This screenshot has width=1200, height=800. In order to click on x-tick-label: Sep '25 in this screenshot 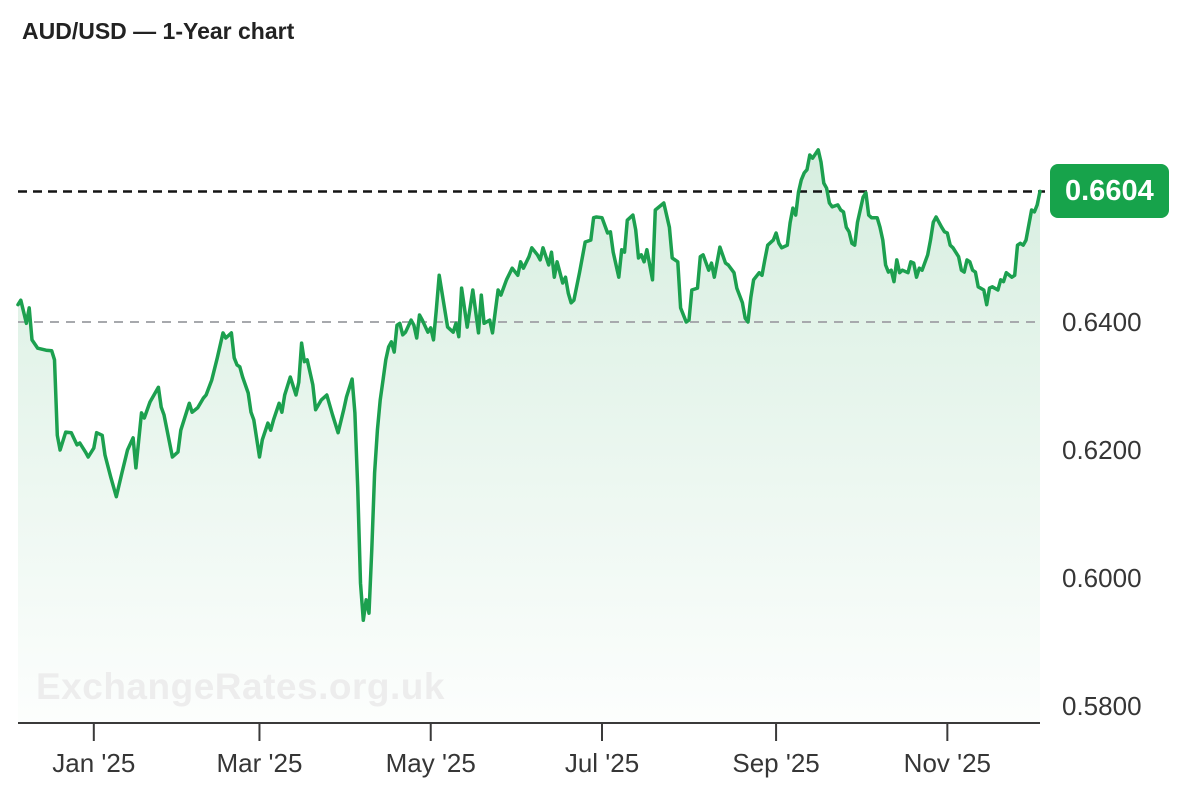, I will do `click(775, 763)`.